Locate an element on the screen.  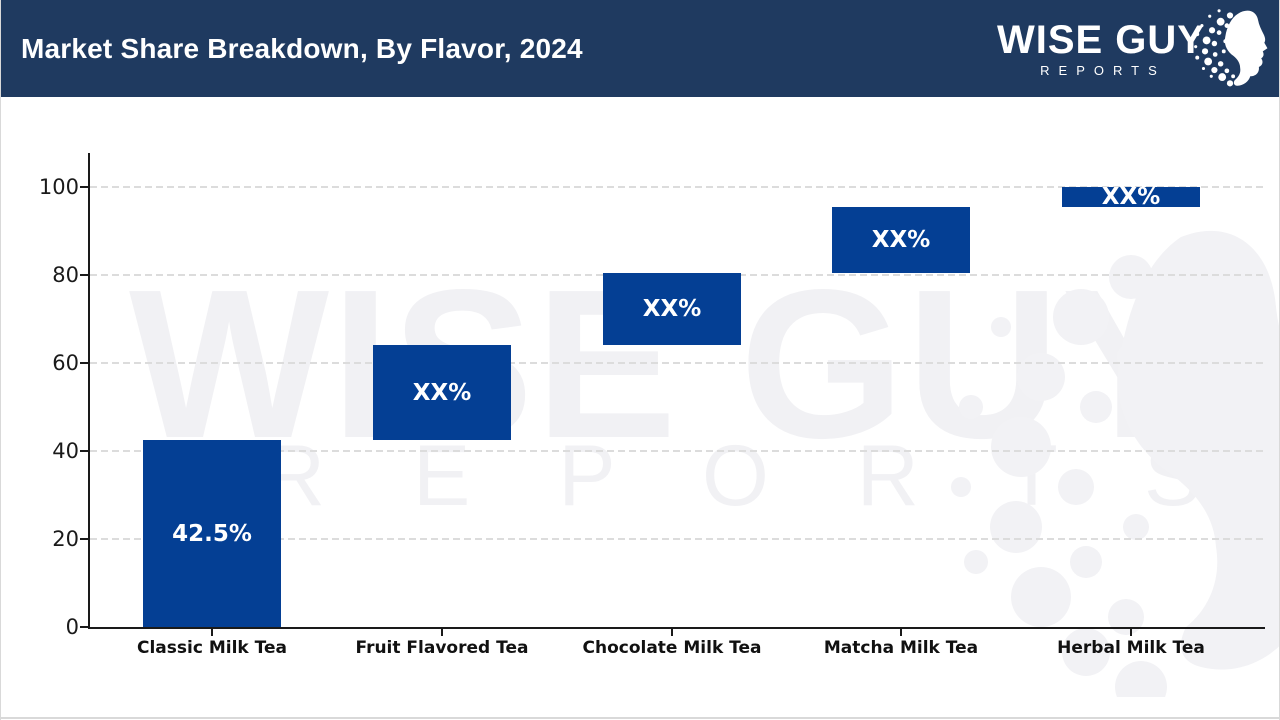
brand-subtitle: REPORTS is located at coordinates (1103, 70).